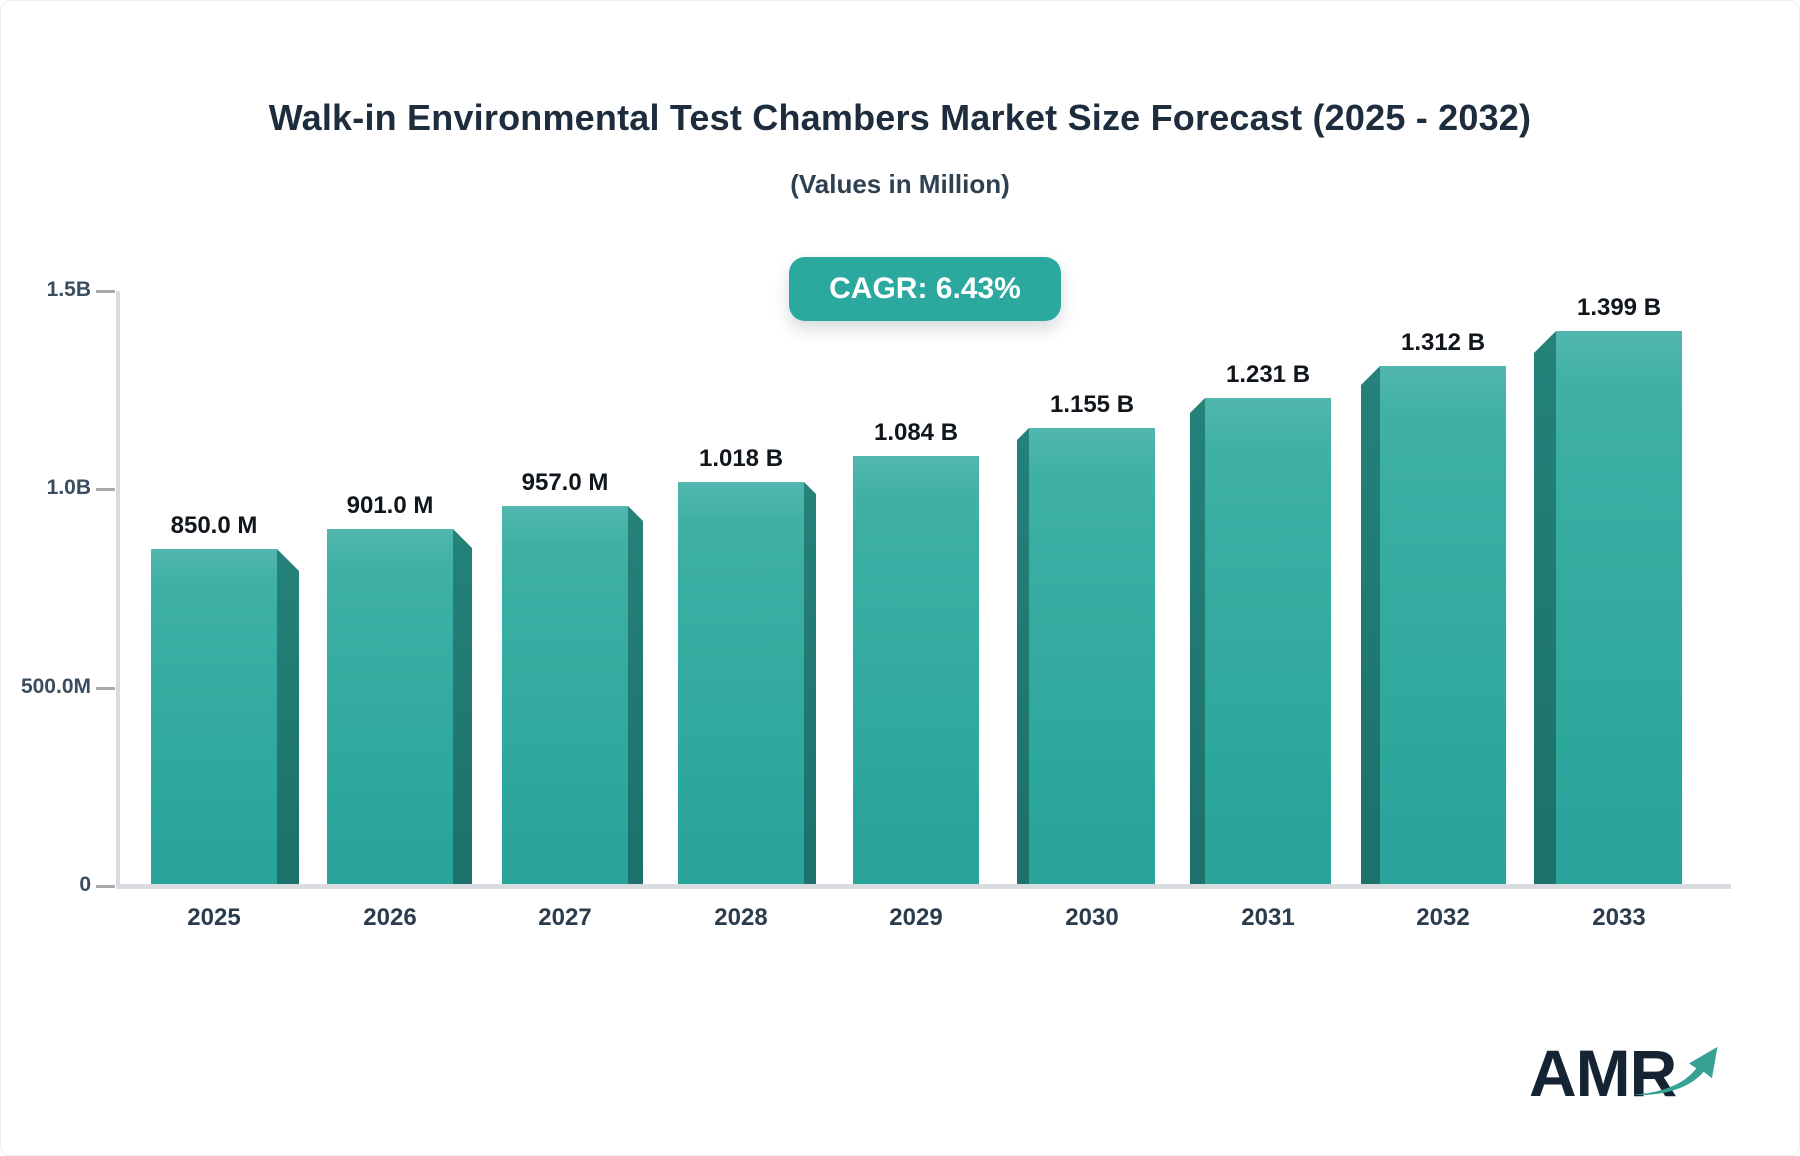 The image size is (1800, 1156). Describe the element at coordinates (1268, 642) in the screenshot. I see `bar-2031` at that location.